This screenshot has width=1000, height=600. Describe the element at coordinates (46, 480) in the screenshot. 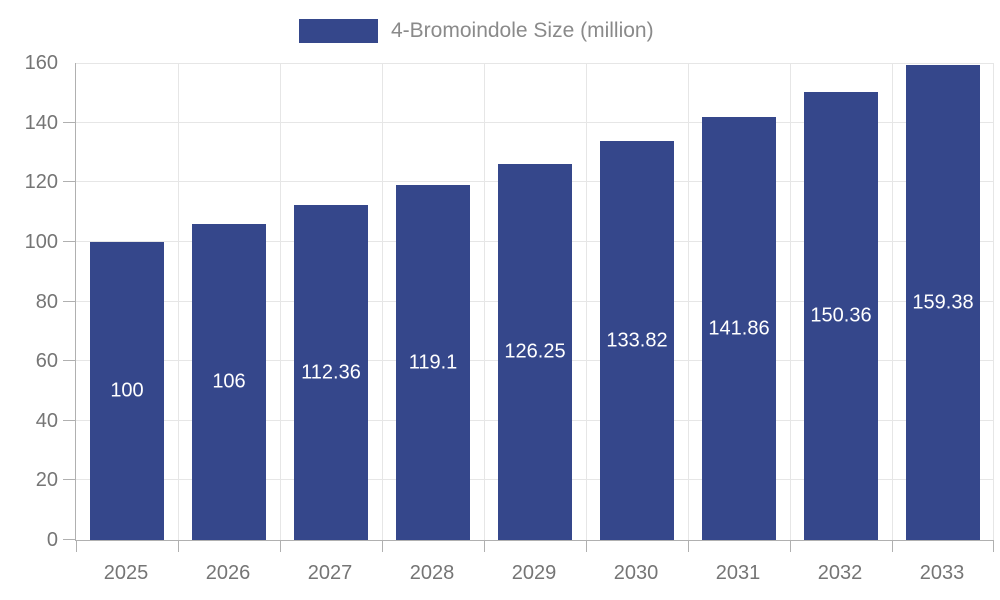

I see `y-tick-label: 20` at that location.